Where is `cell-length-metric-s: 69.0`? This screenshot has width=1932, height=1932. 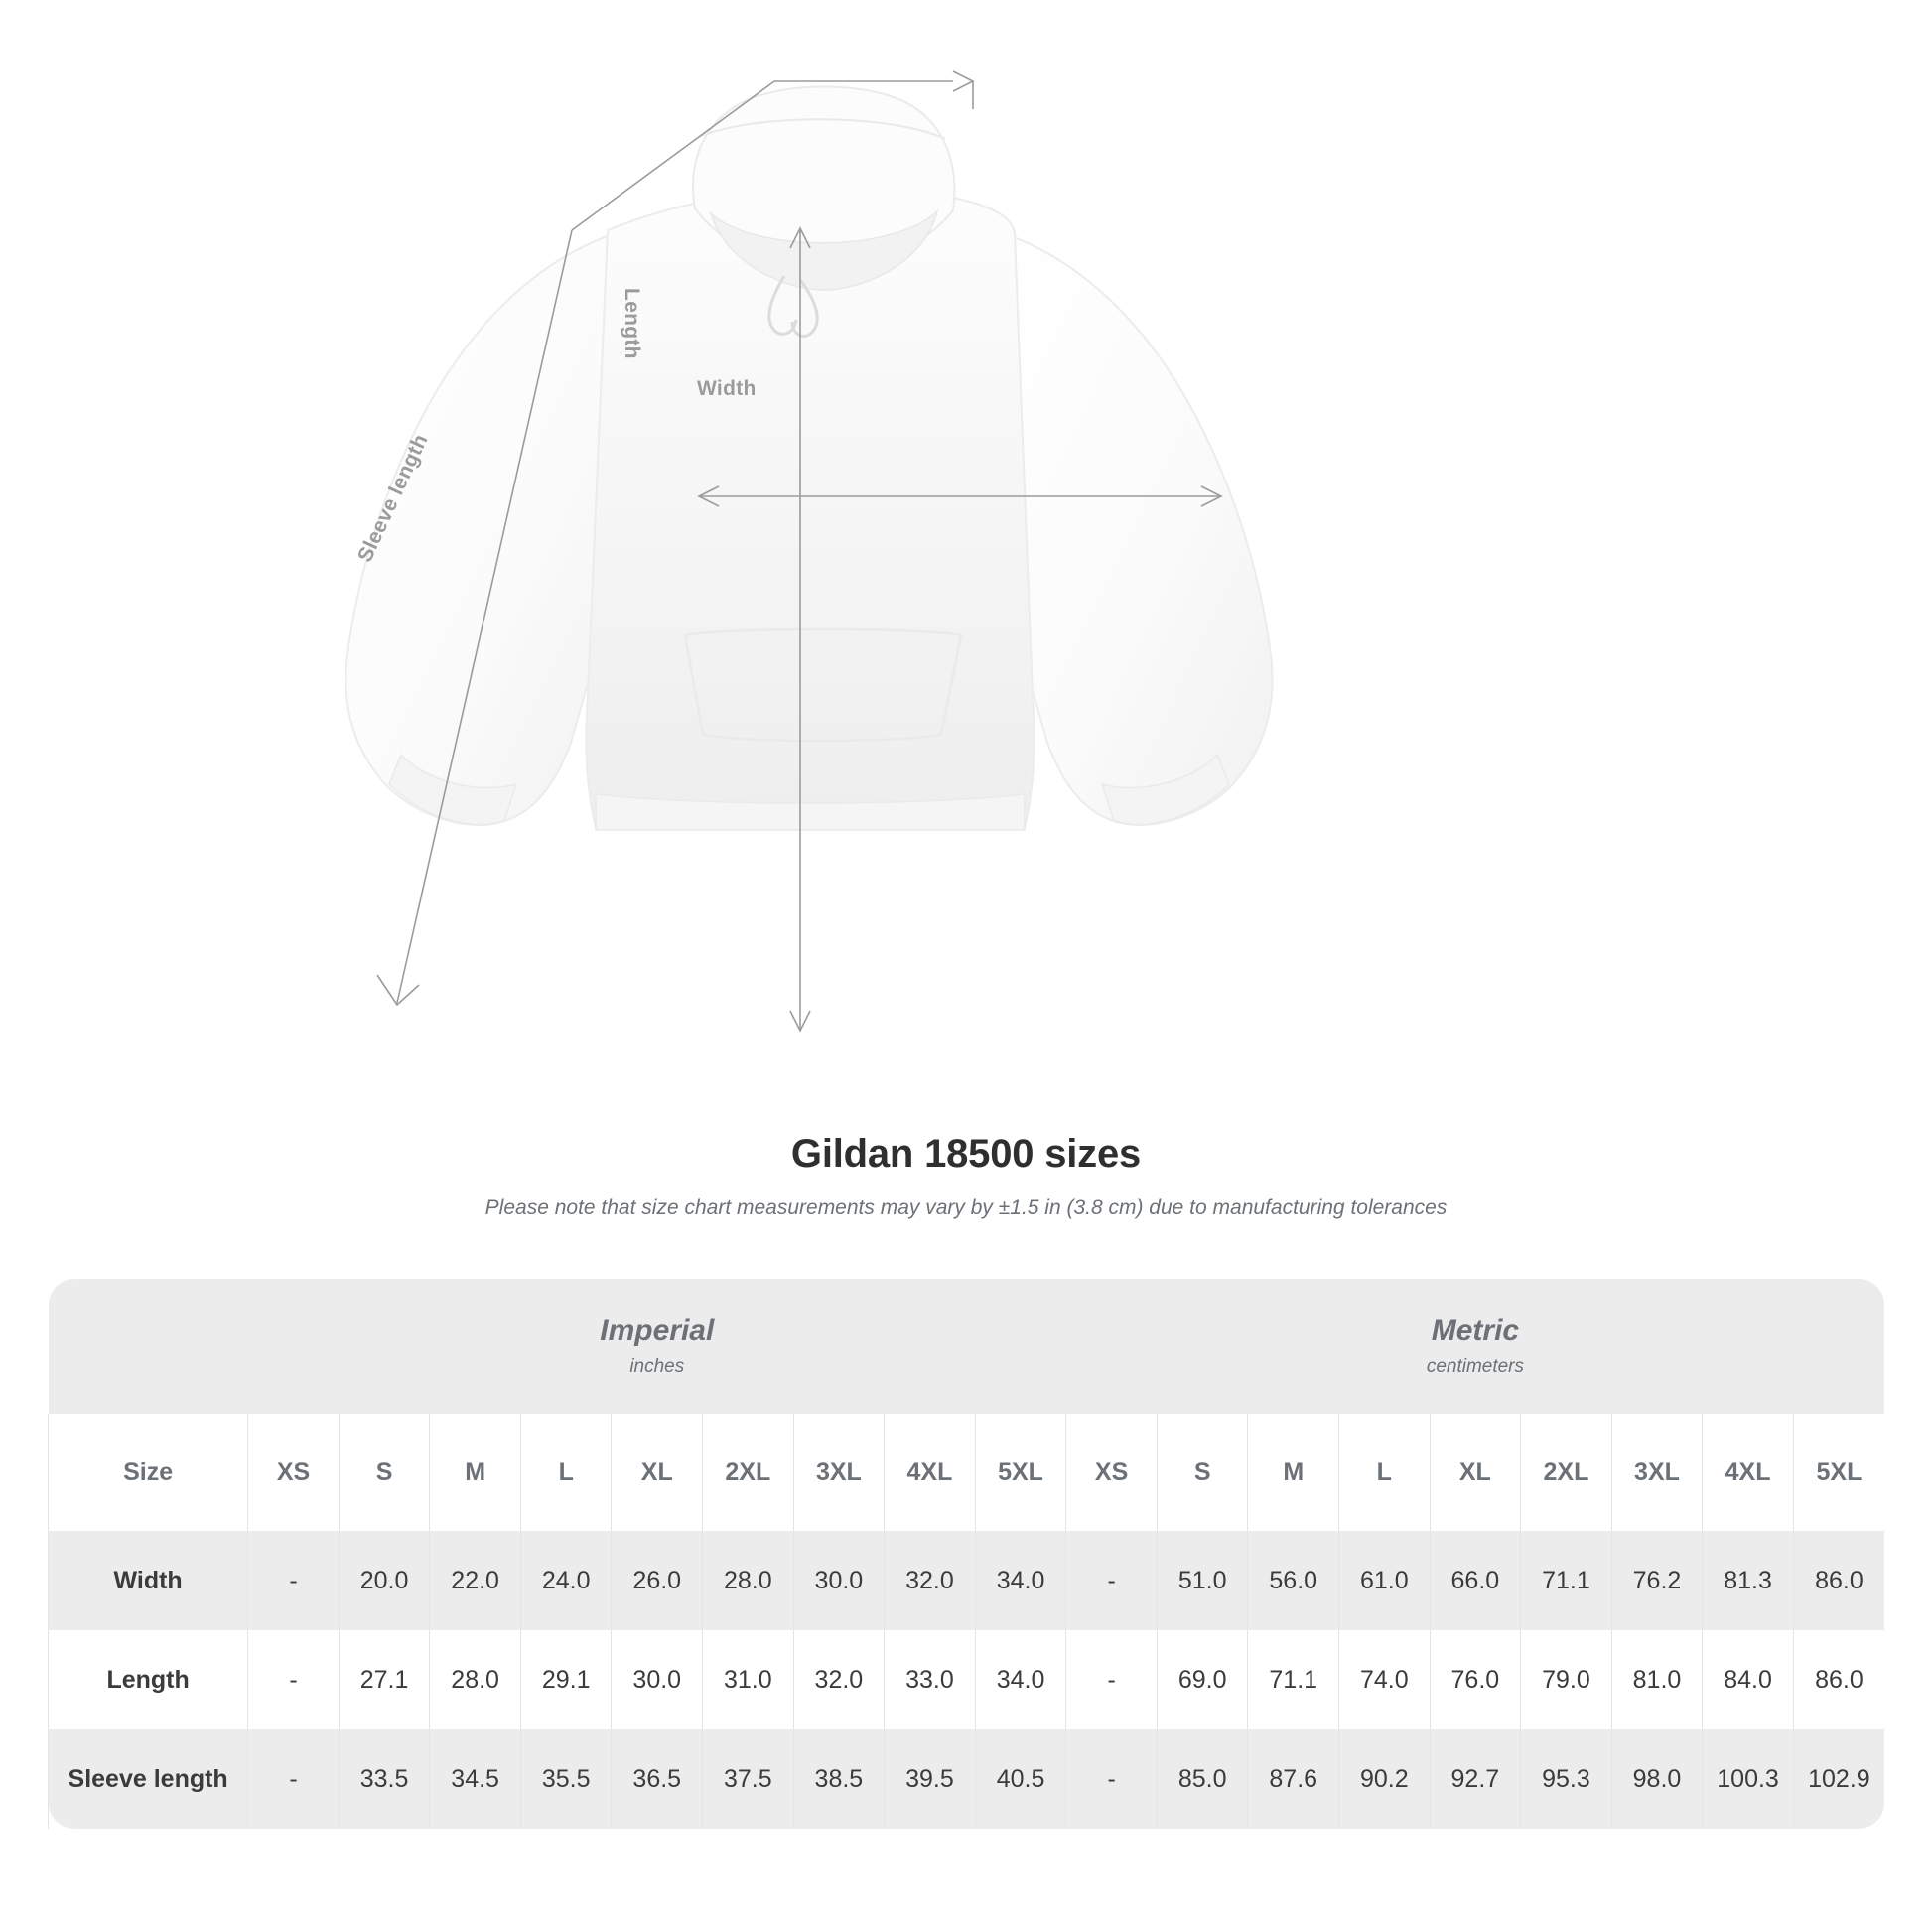
cell-length-metric-s: 69.0 is located at coordinates (1202, 1679).